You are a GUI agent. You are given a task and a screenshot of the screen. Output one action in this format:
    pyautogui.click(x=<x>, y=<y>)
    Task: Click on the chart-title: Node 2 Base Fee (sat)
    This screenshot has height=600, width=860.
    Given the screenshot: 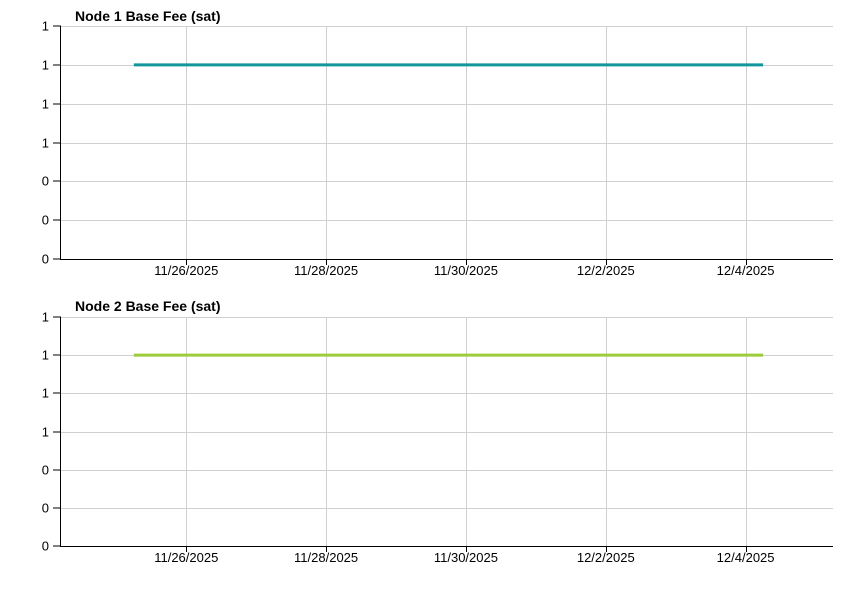 What is the action you would take?
    pyautogui.click(x=148, y=306)
    